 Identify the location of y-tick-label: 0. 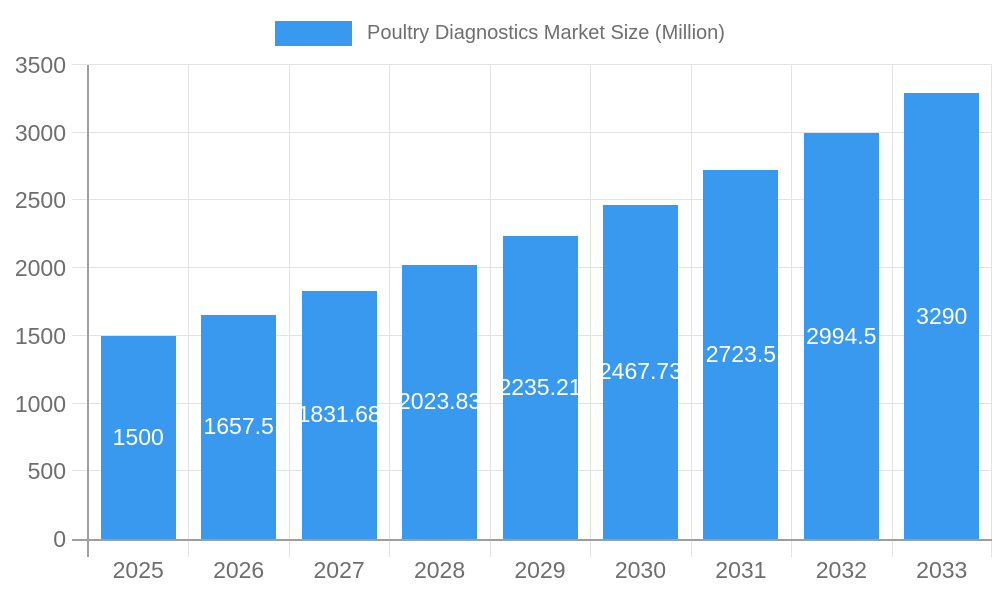
(59, 539).